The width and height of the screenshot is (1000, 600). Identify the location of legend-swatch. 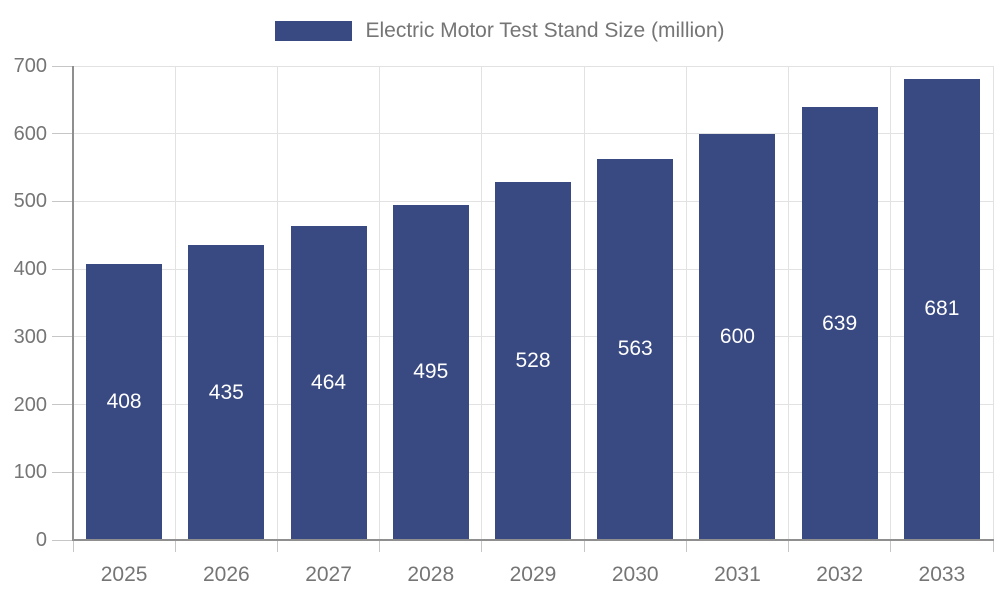
(314, 31).